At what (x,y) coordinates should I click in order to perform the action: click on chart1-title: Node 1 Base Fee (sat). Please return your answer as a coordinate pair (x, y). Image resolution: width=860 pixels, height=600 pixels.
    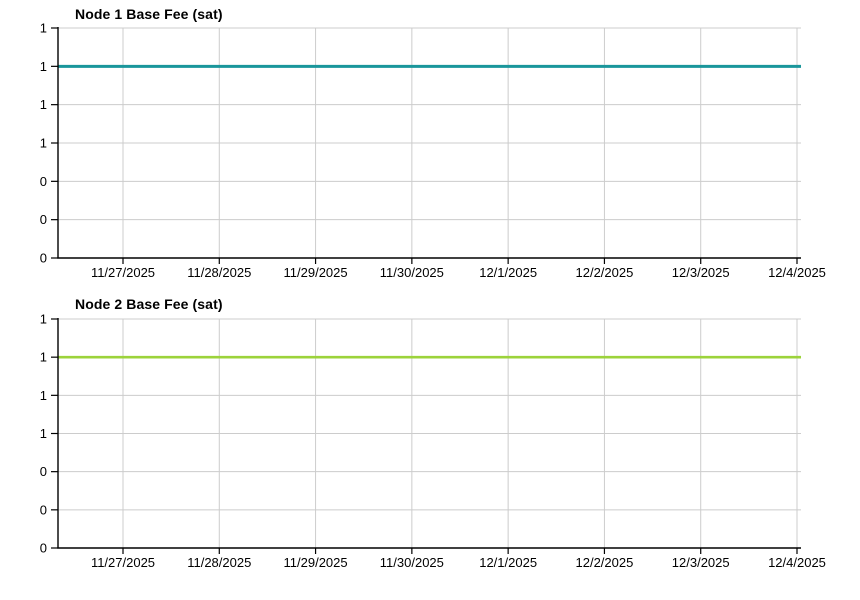
    Looking at the image, I should click on (149, 14).